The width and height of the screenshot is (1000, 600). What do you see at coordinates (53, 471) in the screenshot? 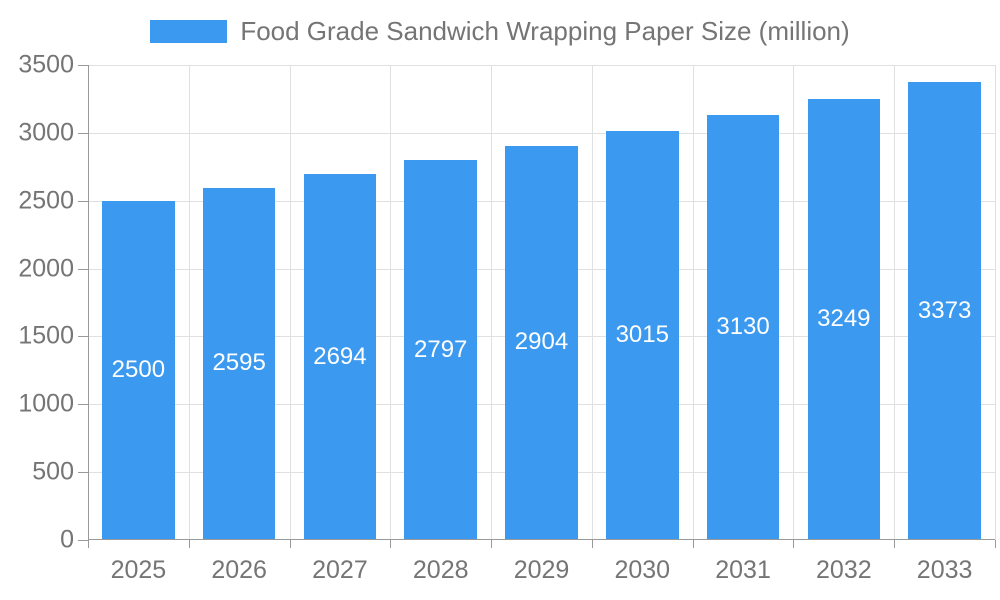
I see `y-tick-label: 500` at bounding box center [53, 471].